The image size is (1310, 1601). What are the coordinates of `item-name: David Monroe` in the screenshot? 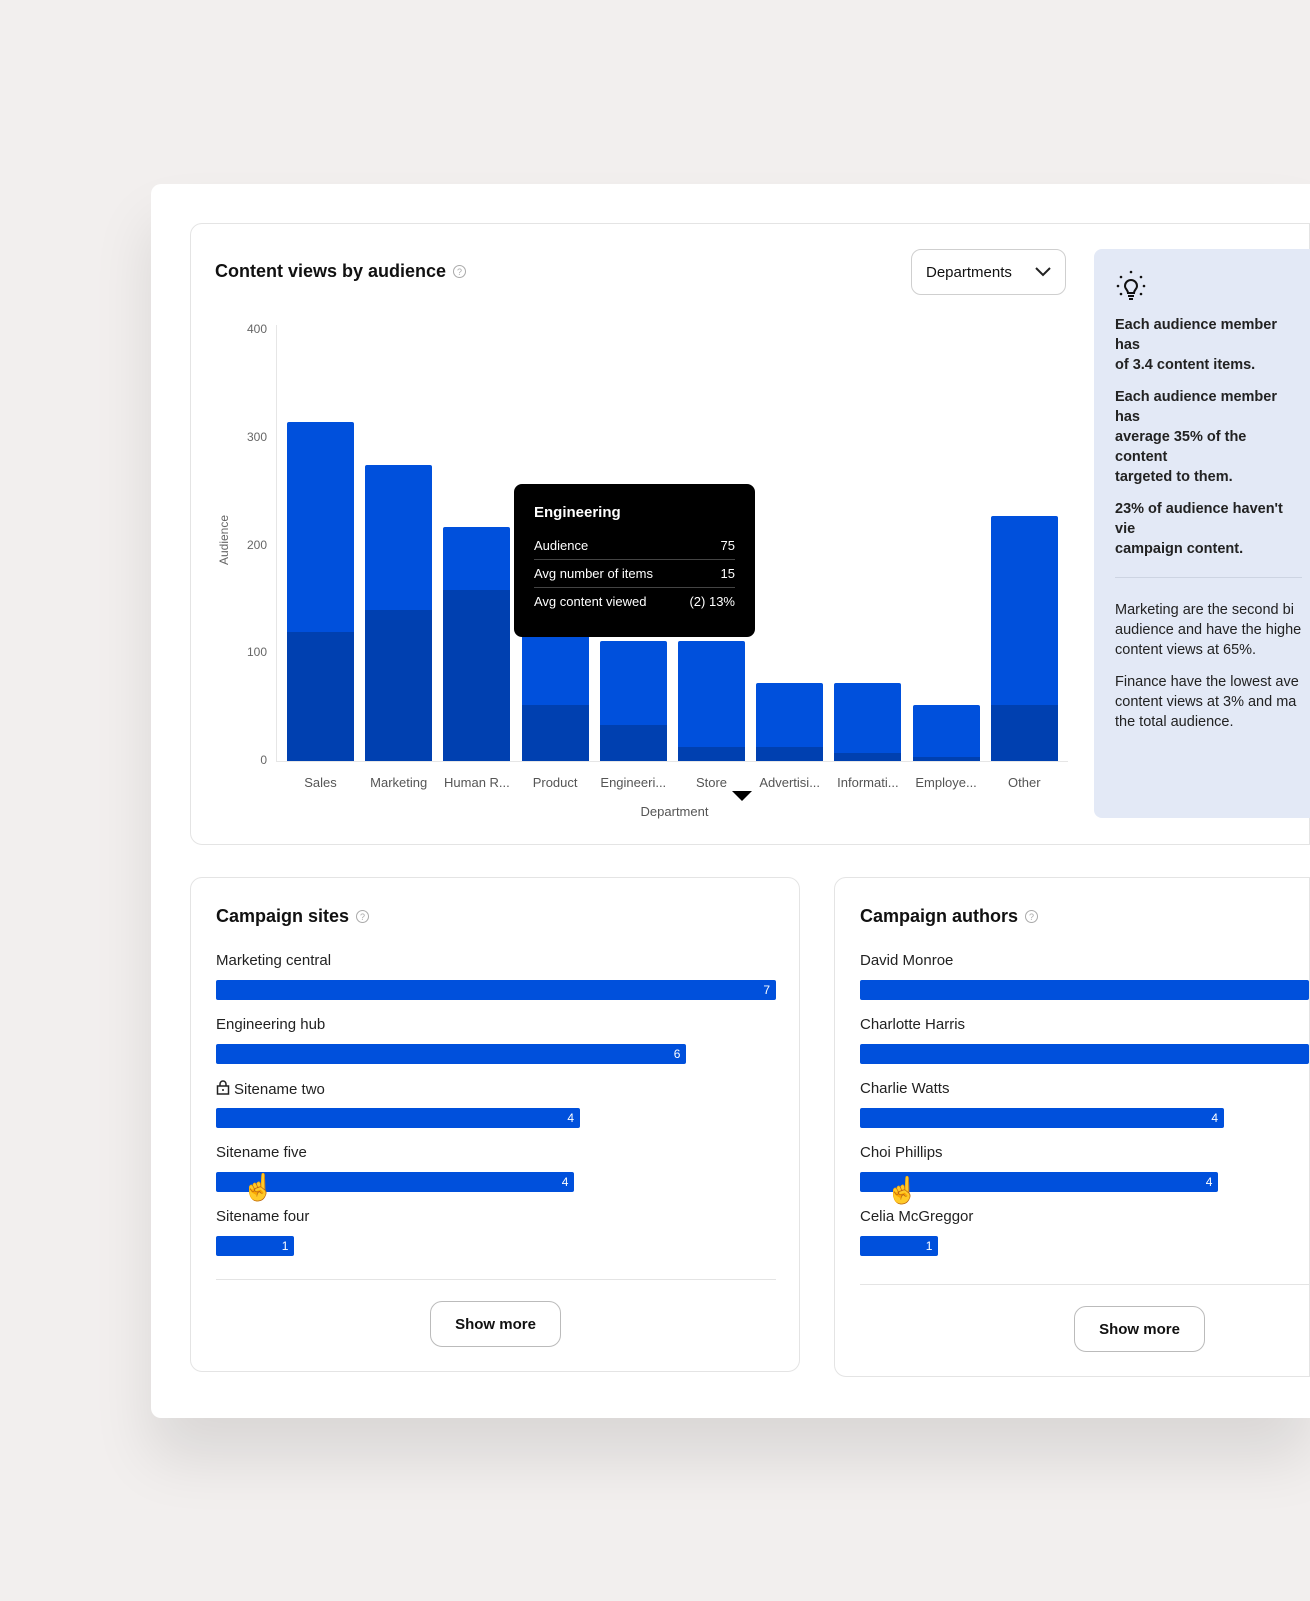 It's located at (907, 960).